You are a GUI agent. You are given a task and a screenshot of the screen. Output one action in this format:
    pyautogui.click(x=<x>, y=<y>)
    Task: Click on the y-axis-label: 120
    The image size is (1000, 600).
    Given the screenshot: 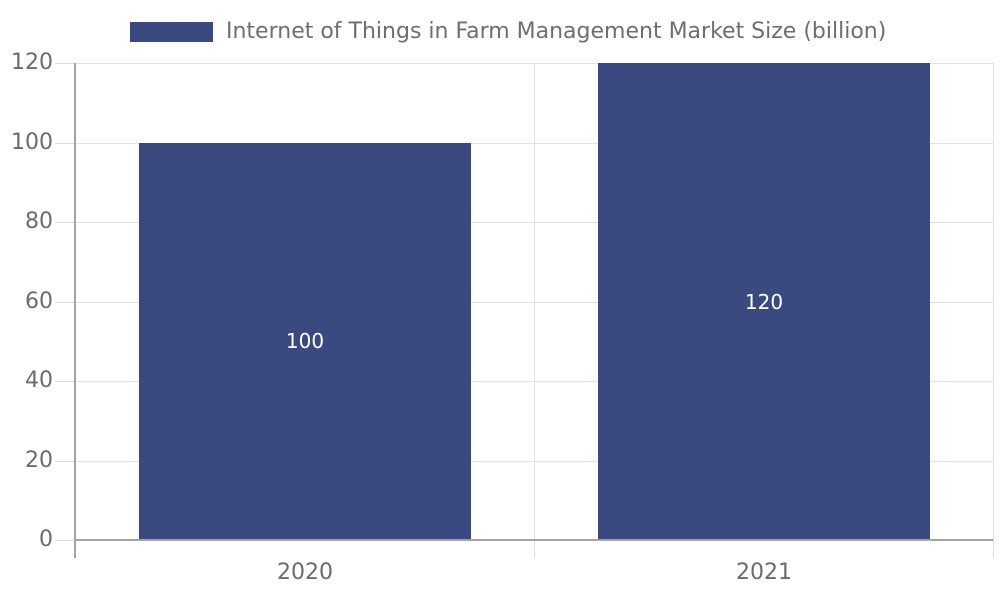 What is the action you would take?
    pyautogui.click(x=32, y=62)
    